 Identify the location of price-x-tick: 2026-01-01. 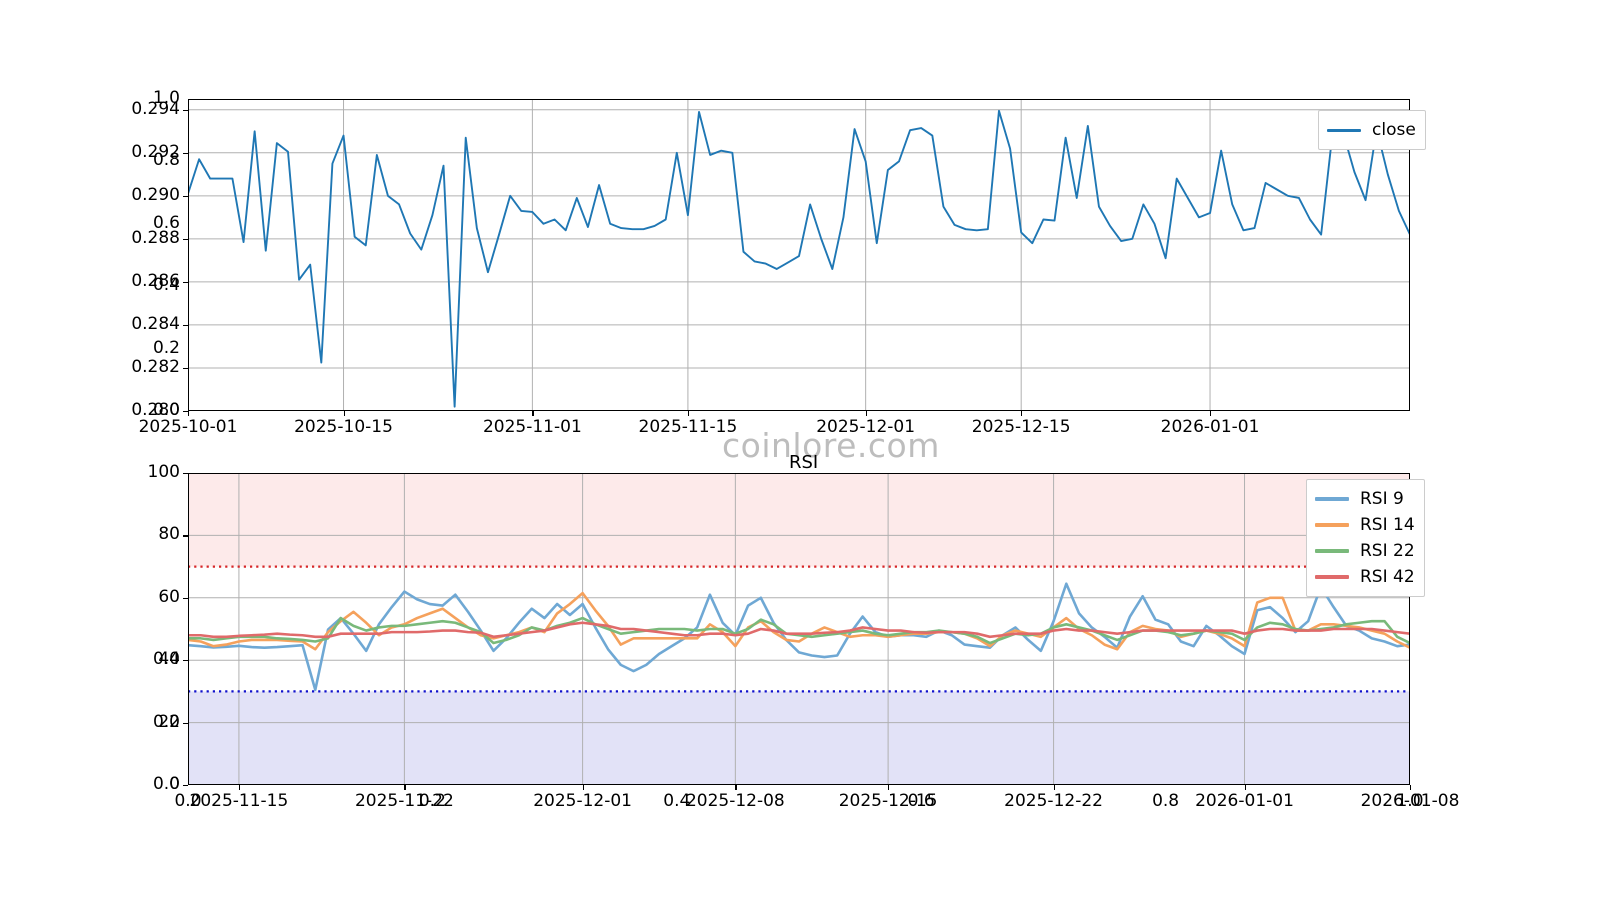
(1210, 427).